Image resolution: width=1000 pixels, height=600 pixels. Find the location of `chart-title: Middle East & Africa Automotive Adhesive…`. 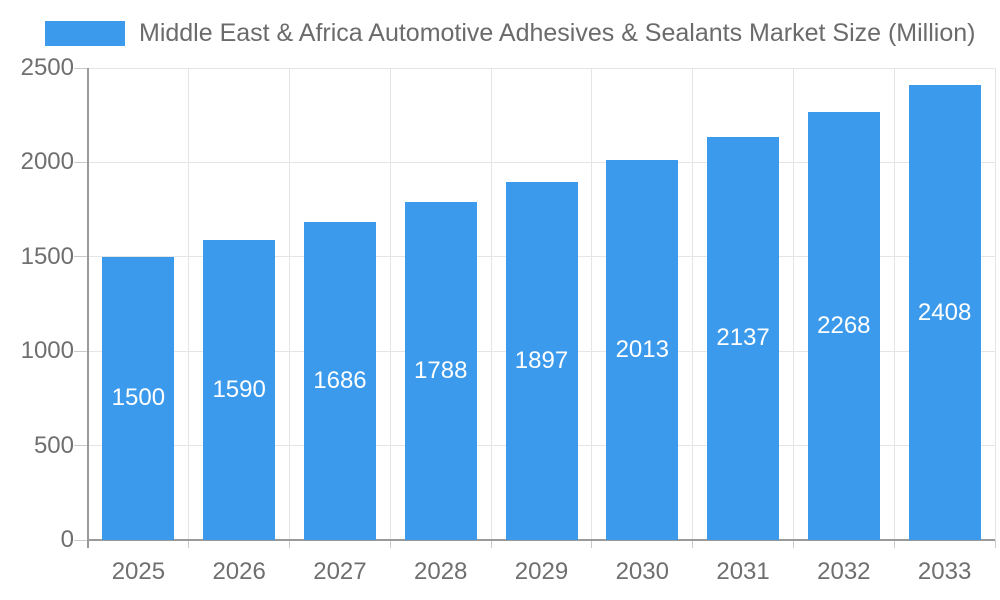

chart-title: Middle East & Africa Automotive Adhesive… is located at coordinates (557, 32).